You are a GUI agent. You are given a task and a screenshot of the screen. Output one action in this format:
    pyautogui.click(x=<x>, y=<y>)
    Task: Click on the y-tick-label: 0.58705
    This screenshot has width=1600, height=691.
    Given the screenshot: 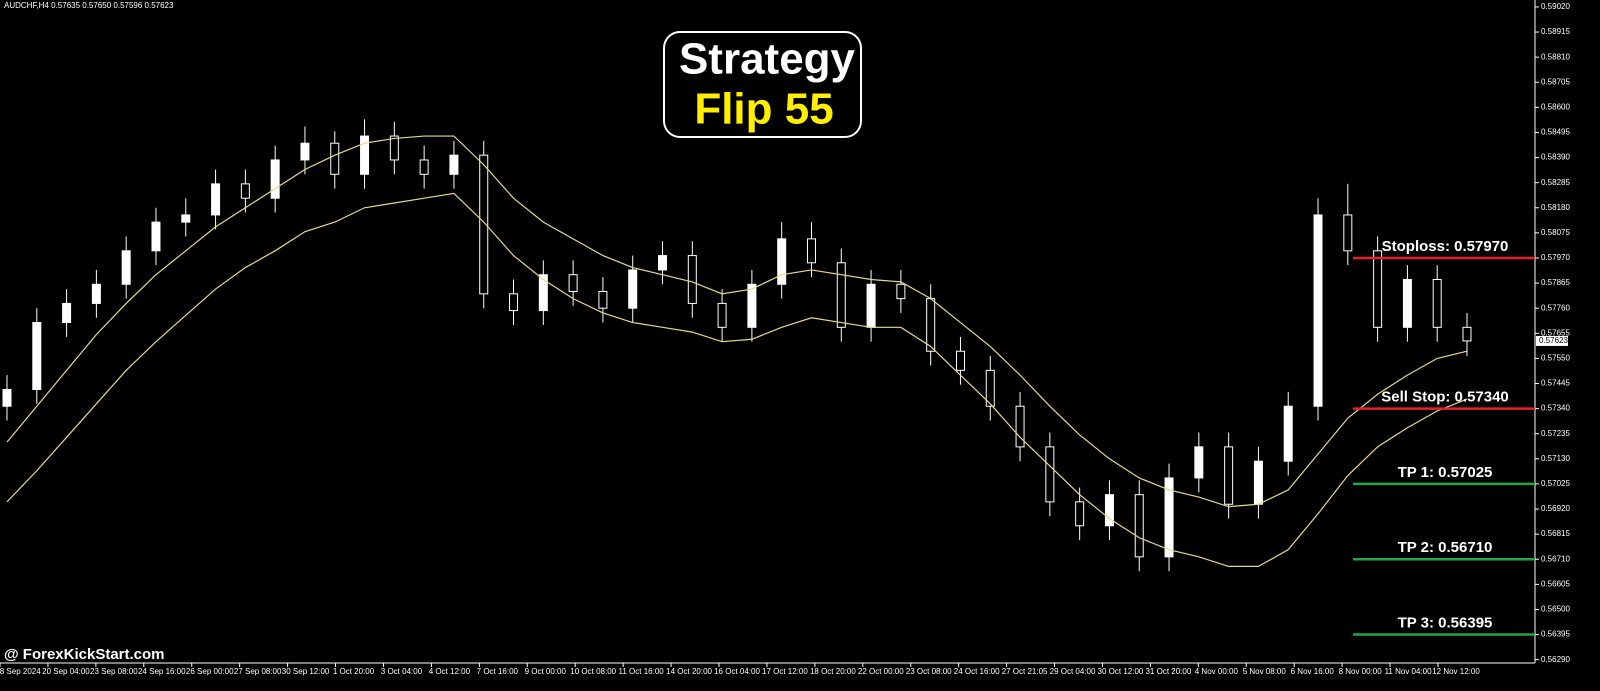 What is the action you would take?
    pyautogui.click(x=1555, y=81)
    